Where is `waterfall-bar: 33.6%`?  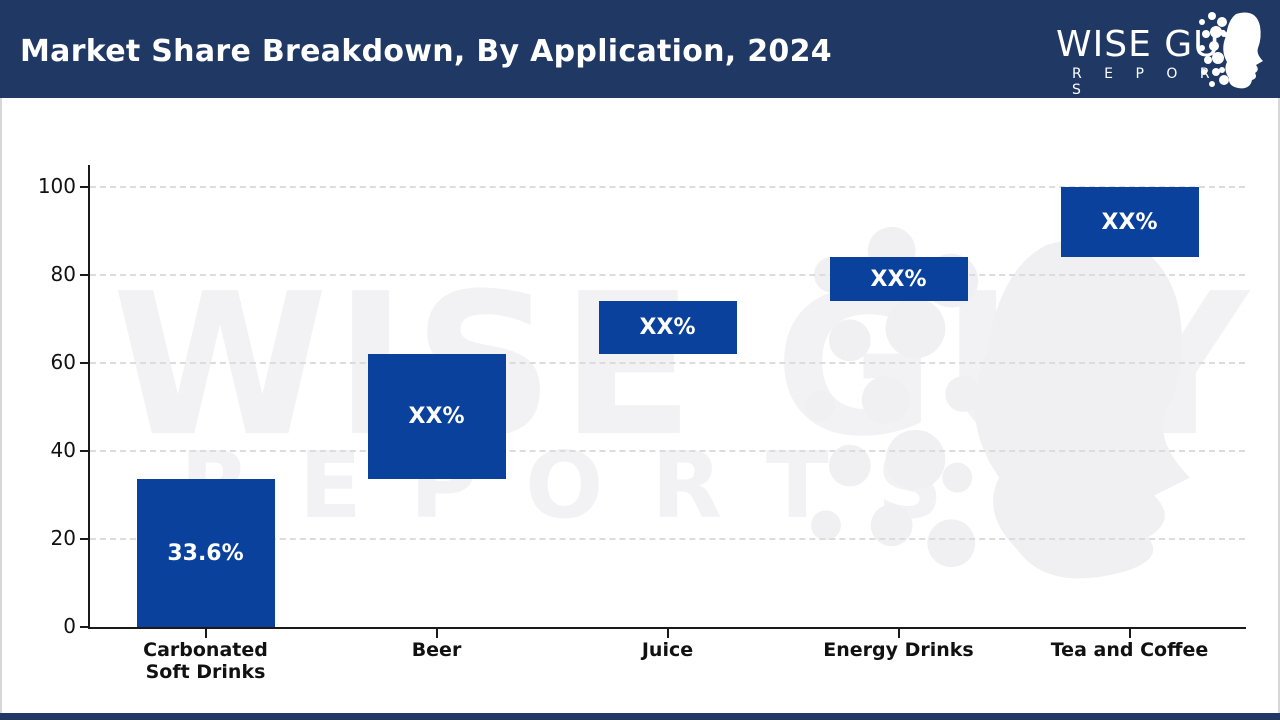 waterfall-bar: 33.6% is located at coordinates (205, 553).